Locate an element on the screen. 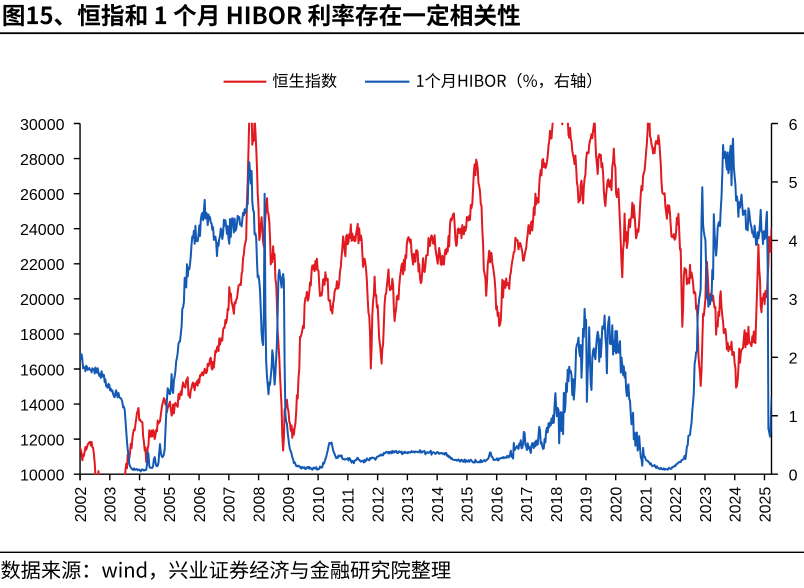  svg-text: 0 is located at coordinates (793, 476).